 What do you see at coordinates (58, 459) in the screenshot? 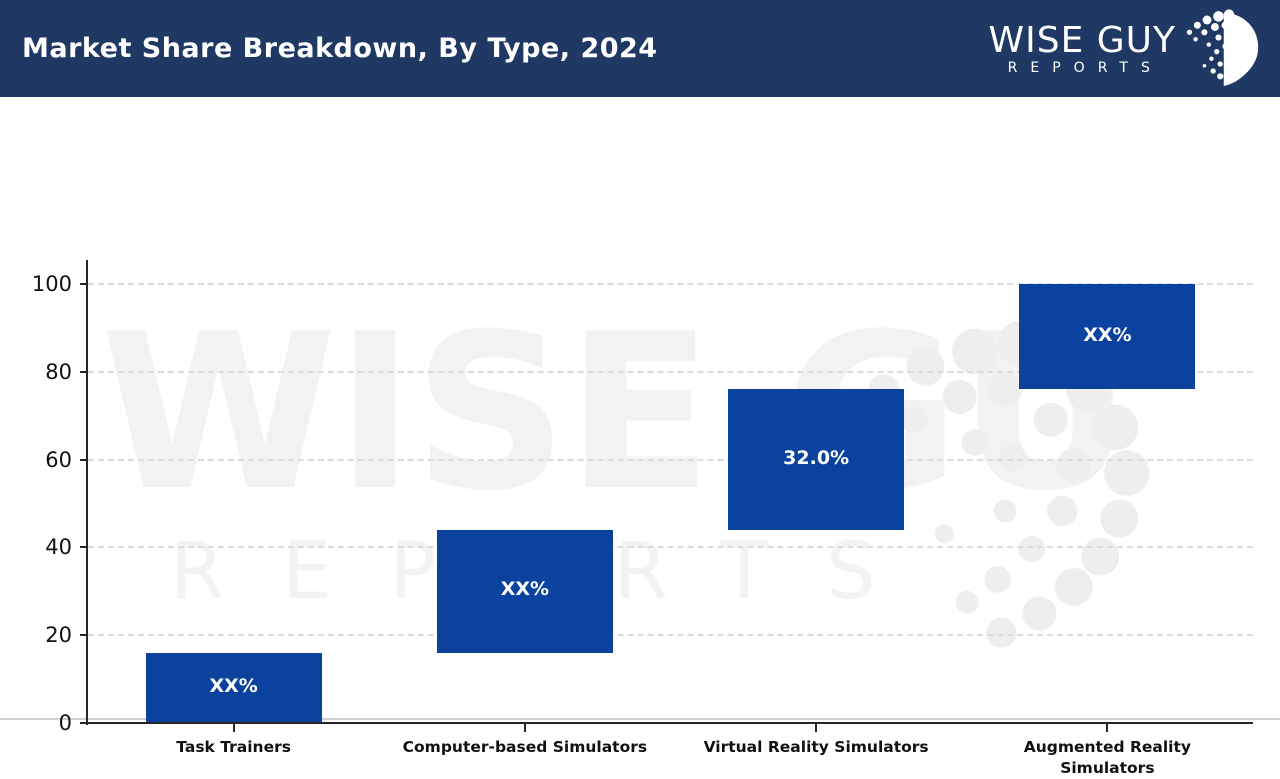
I see `y-tick-label-60: 60` at bounding box center [58, 459].